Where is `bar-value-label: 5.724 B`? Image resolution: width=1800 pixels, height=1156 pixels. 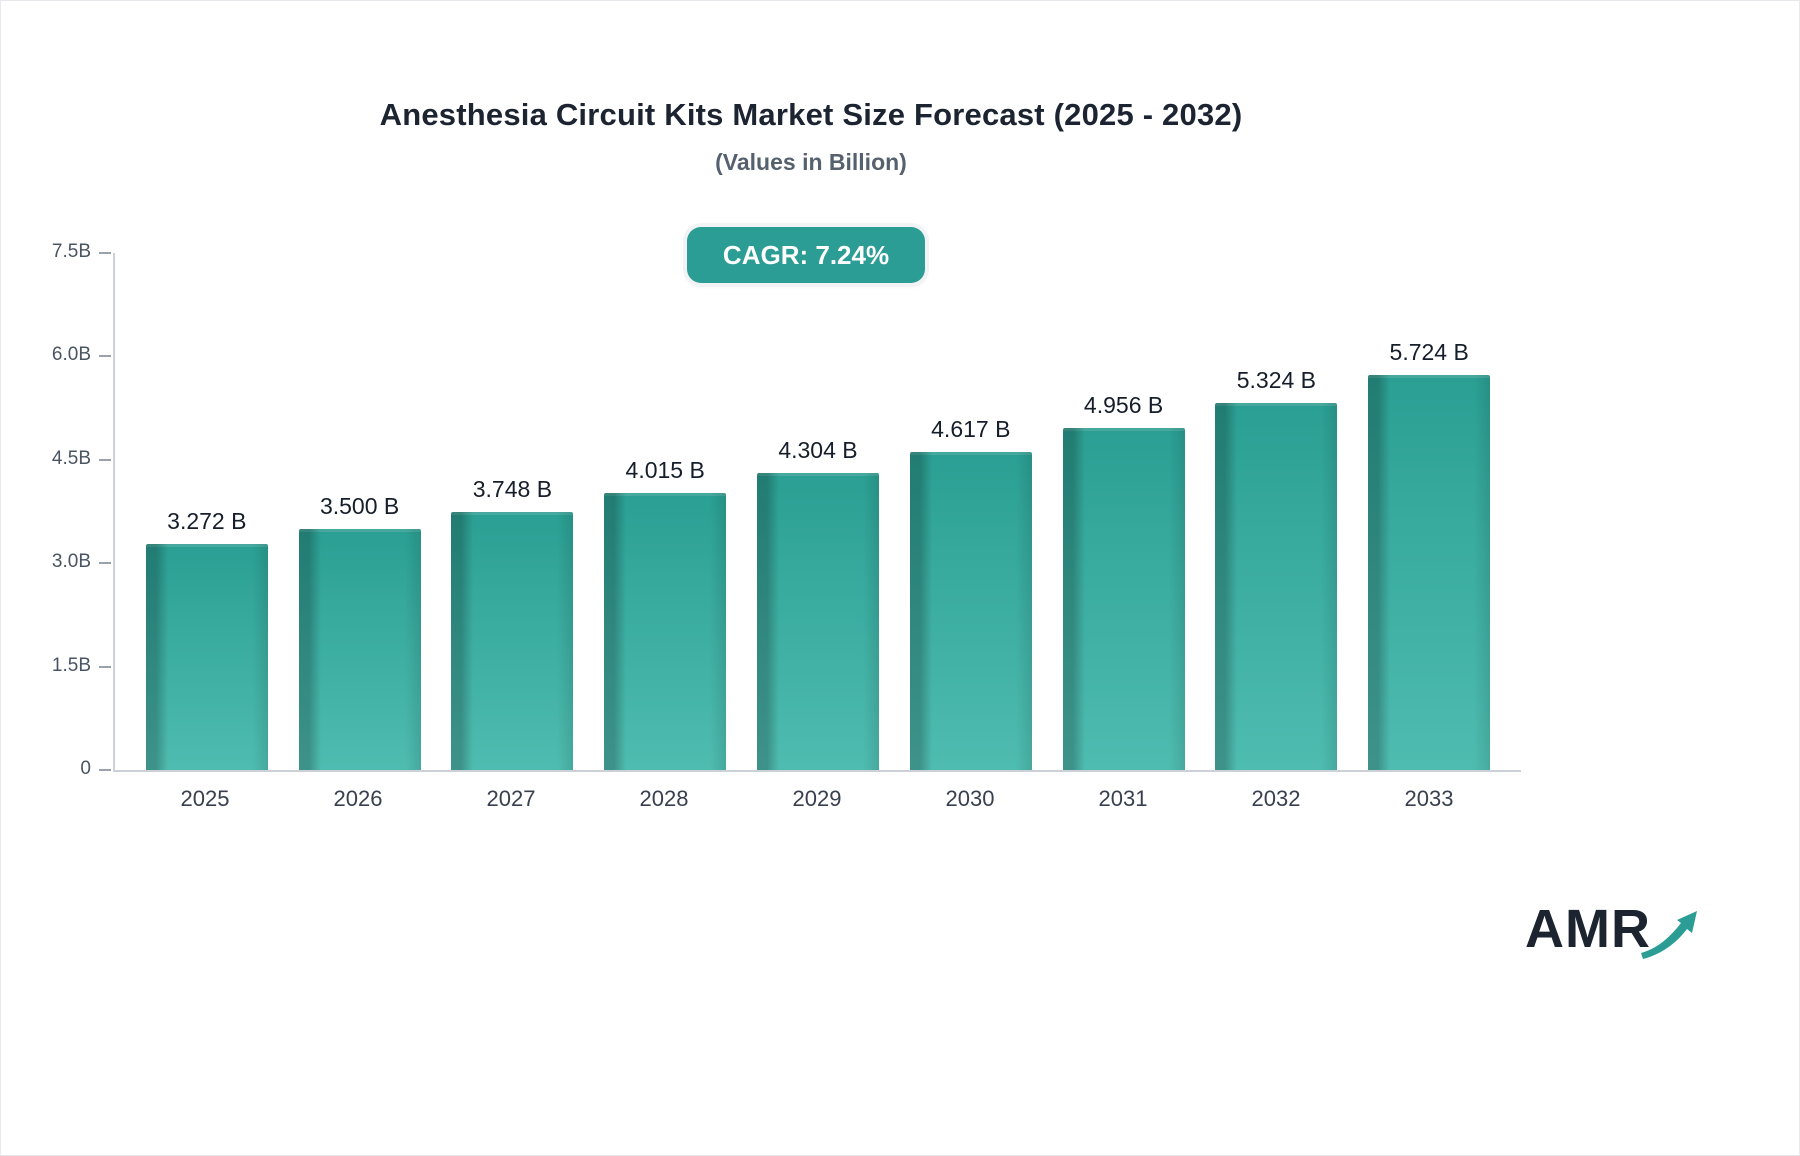 bar-value-label: 5.724 B is located at coordinates (1429, 352).